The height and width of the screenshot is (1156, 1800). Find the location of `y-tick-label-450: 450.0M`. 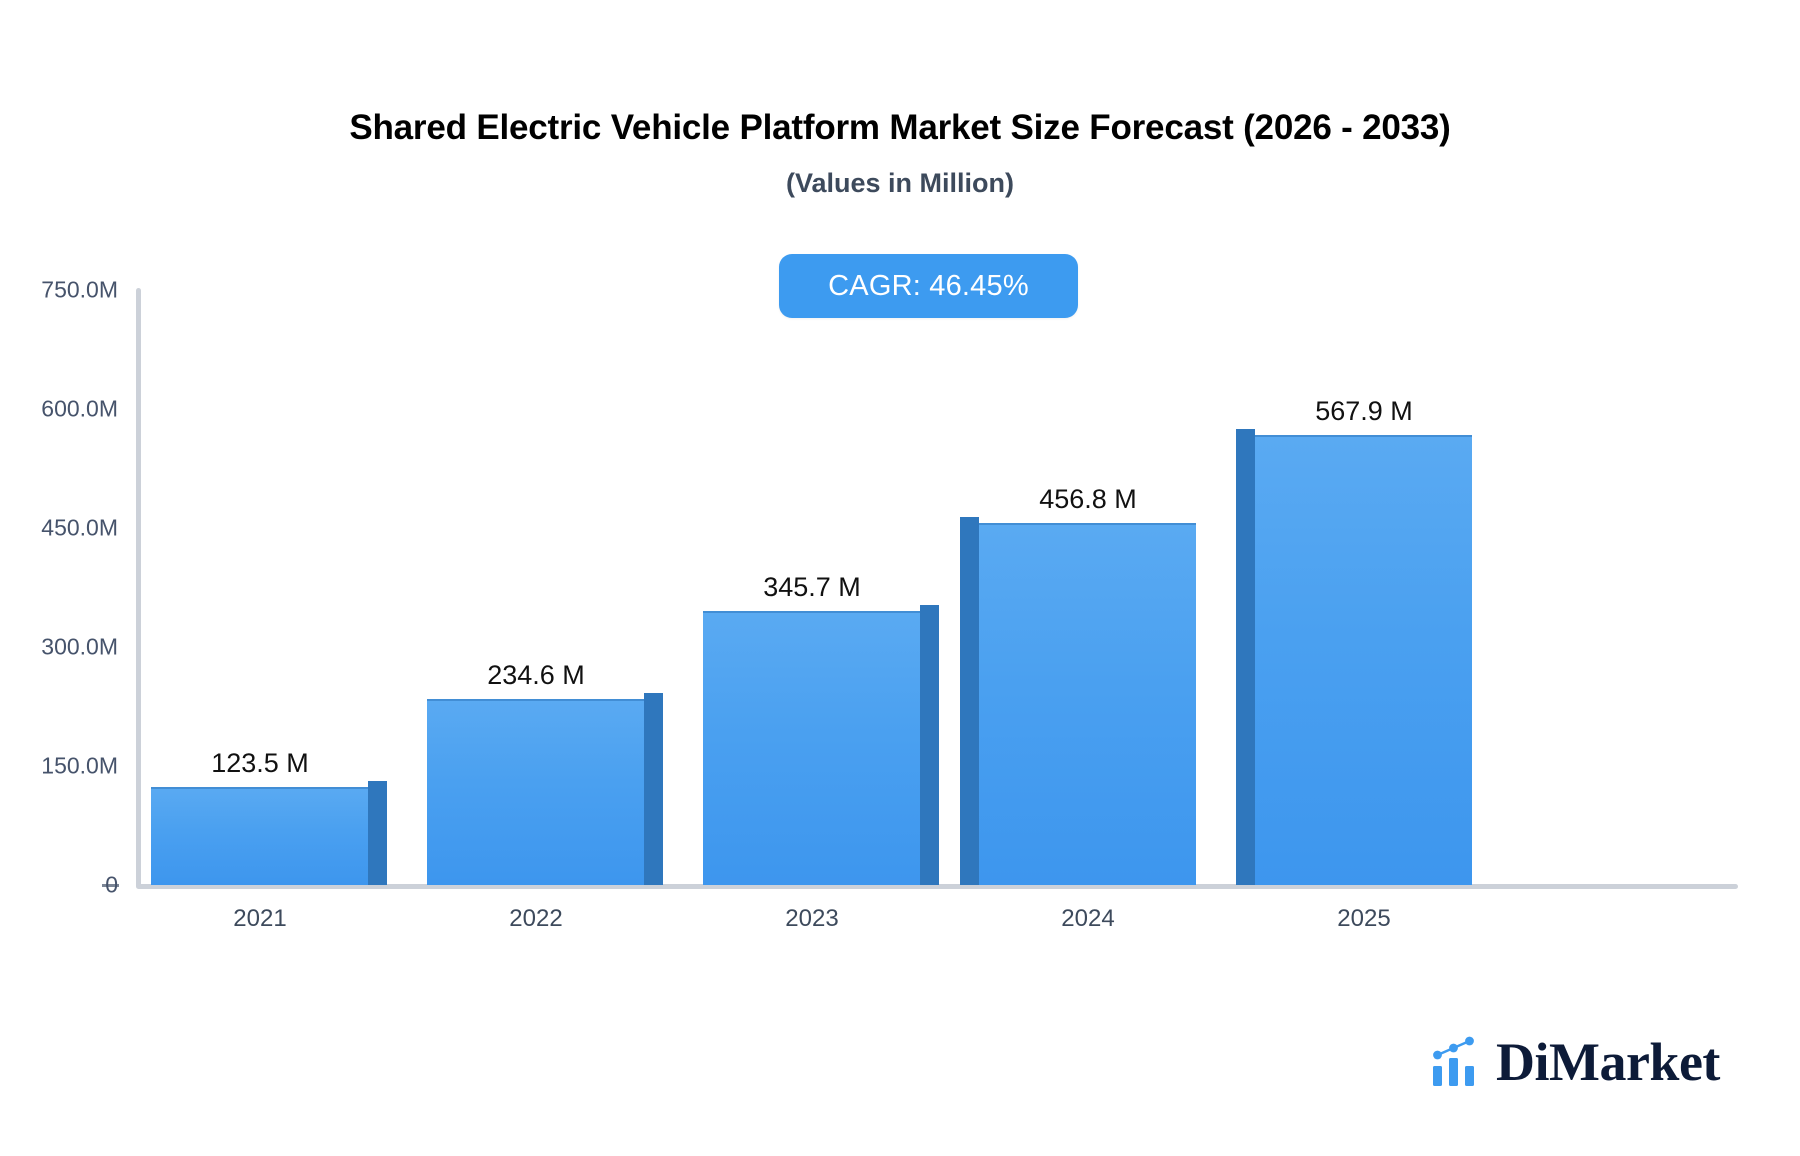

y-tick-label-450: 450.0M is located at coordinates (79, 527).